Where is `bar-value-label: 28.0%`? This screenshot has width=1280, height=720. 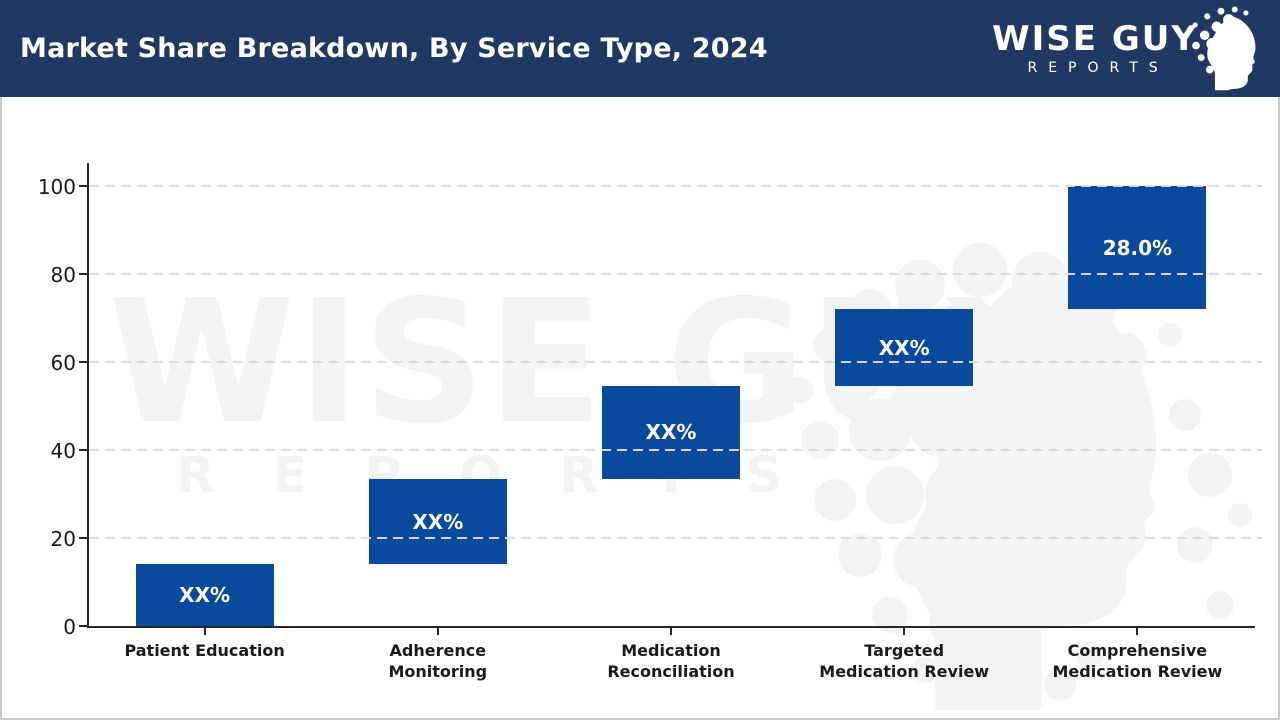 bar-value-label: 28.0% is located at coordinates (1137, 247).